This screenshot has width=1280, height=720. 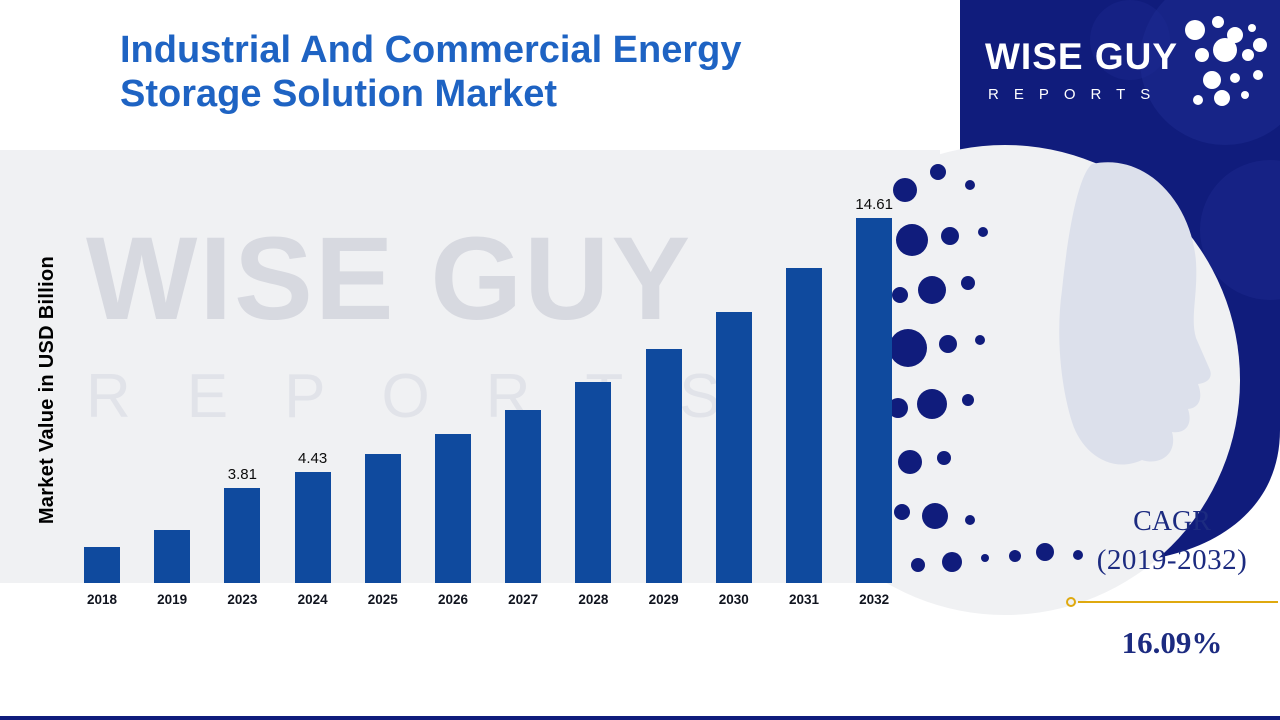 What do you see at coordinates (874, 599) in the screenshot?
I see `x-axis-label-2032: 2032` at bounding box center [874, 599].